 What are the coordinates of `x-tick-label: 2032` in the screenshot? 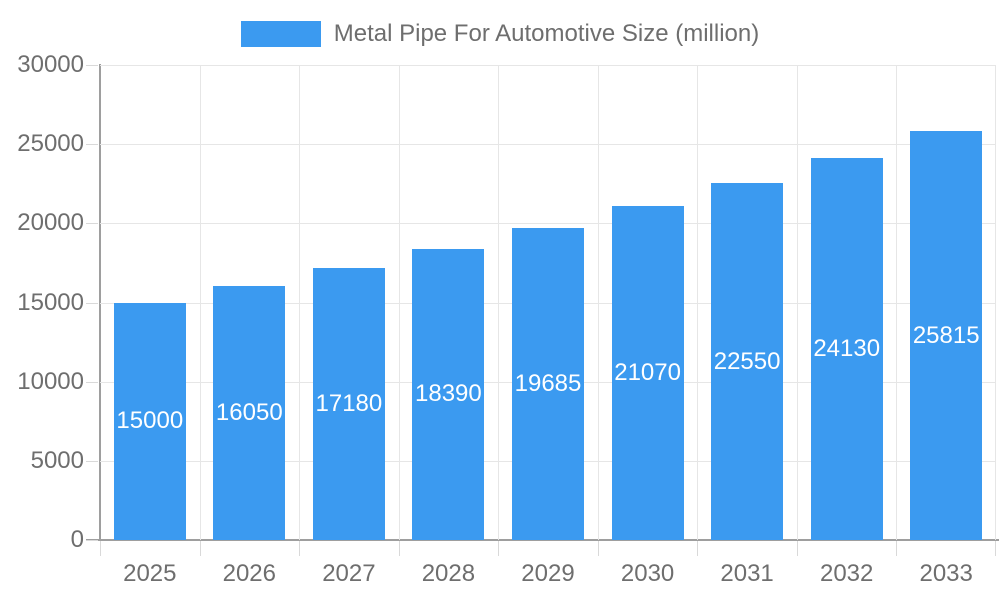 It's located at (846, 573).